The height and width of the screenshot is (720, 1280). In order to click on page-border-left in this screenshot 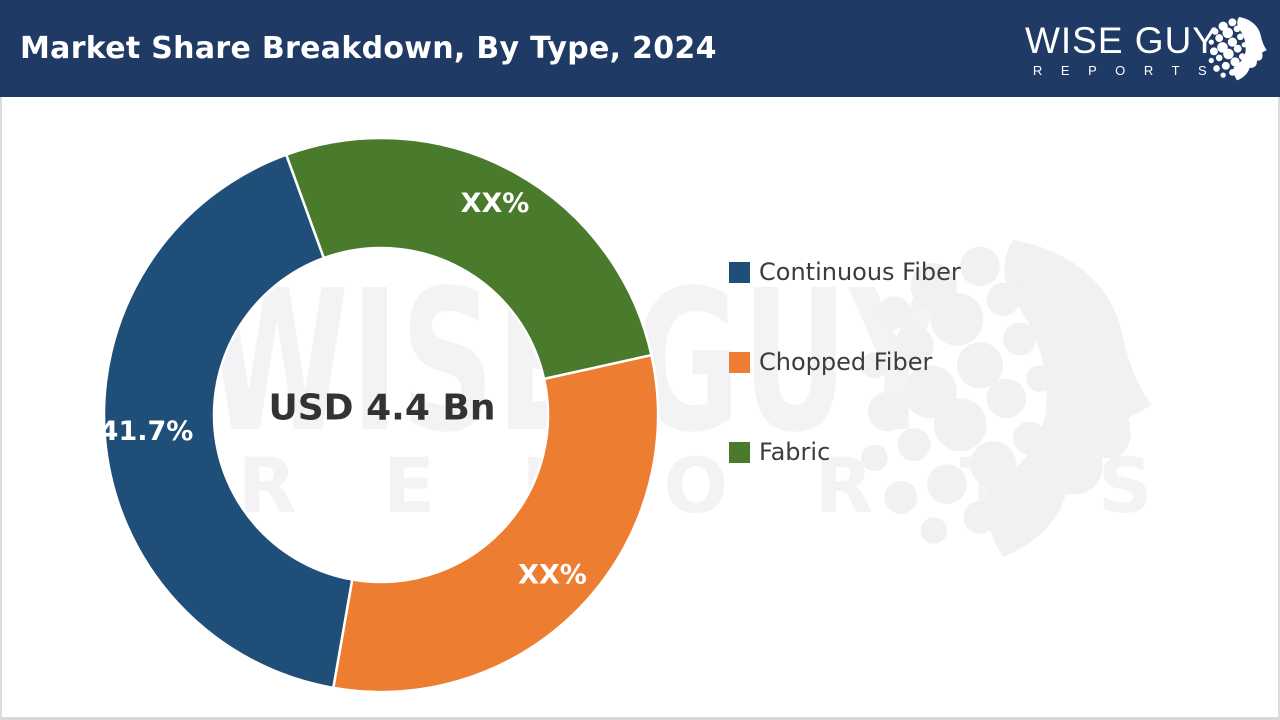, I will do `click(1, 408)`.